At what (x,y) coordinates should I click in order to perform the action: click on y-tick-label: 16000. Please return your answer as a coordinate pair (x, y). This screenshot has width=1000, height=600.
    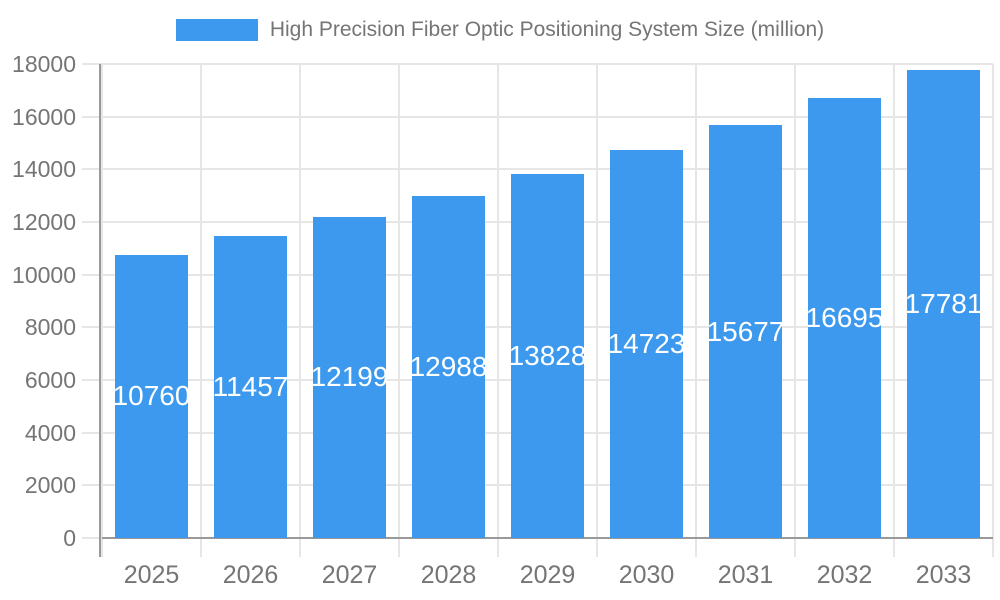
    Looking at the image, I should click on (44, 116).